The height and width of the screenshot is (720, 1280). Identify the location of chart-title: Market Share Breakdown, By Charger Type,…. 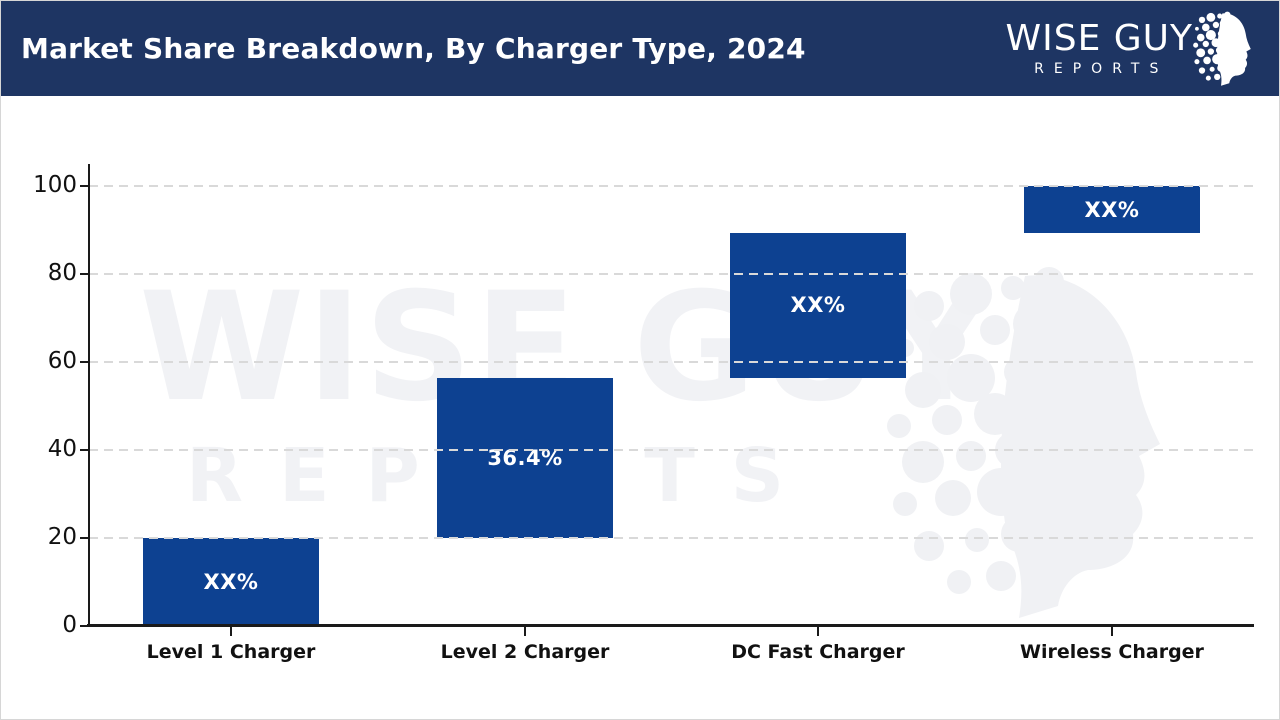
(413, 48).